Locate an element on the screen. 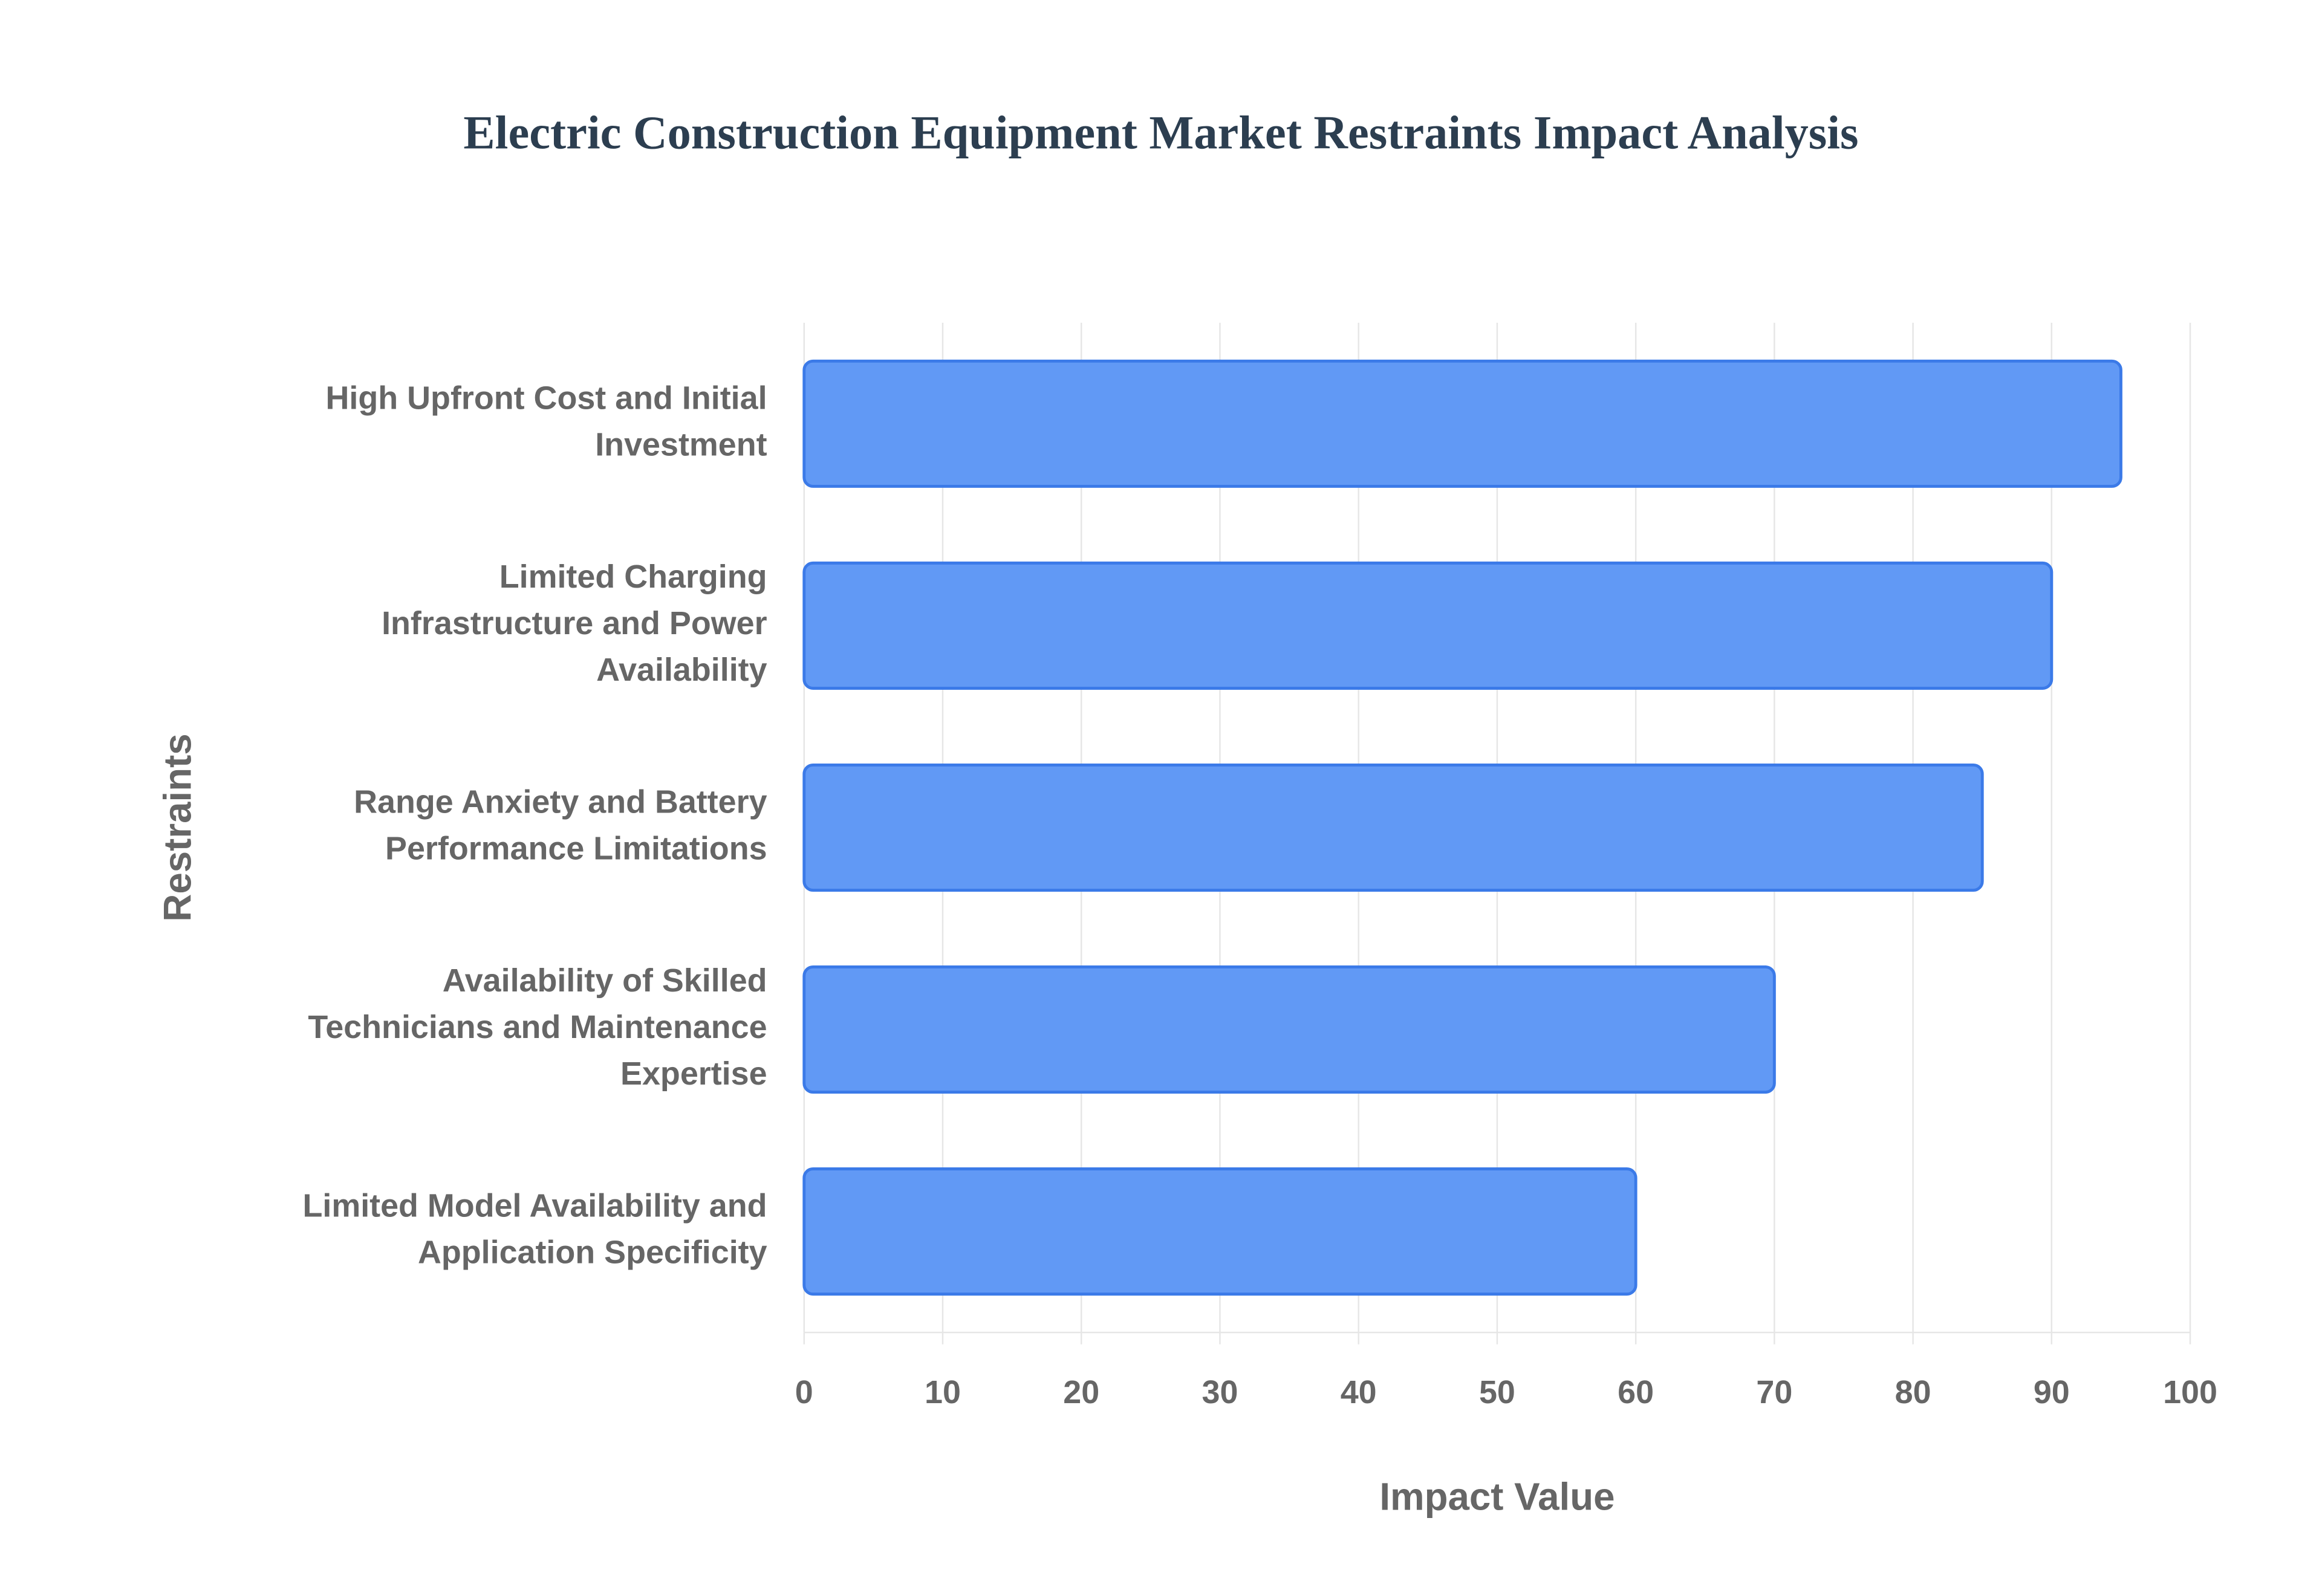 The height and width of the screenshot is (1596, 2322). x-tick-label: 80 is located at coordinates (1913, 1392).